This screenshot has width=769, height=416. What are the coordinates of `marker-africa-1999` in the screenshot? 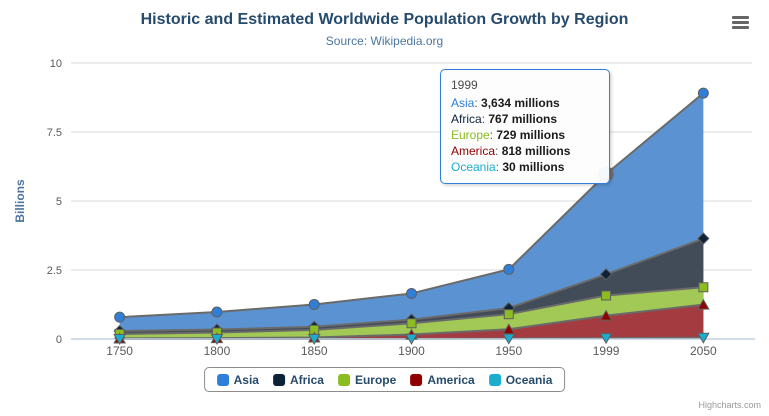 It's located at (606, 274).